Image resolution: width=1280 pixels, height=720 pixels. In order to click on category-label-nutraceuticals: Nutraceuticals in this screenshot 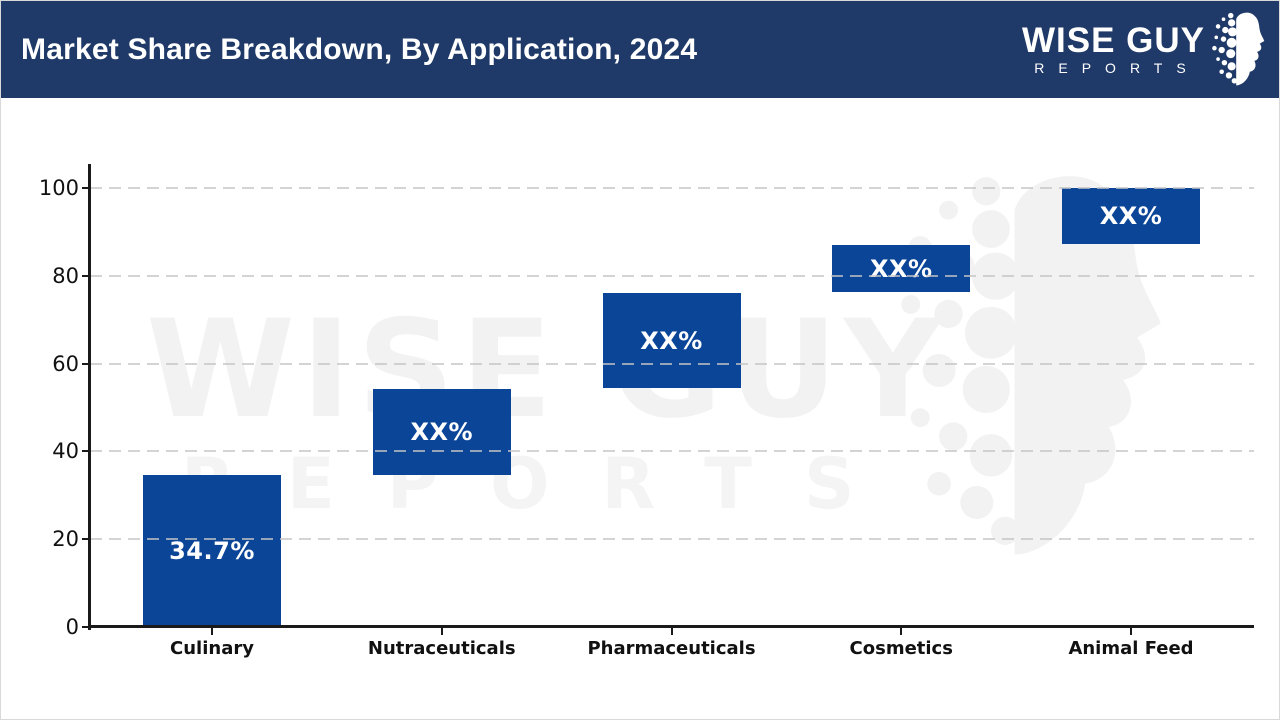, I will do `click(441, 648)`.